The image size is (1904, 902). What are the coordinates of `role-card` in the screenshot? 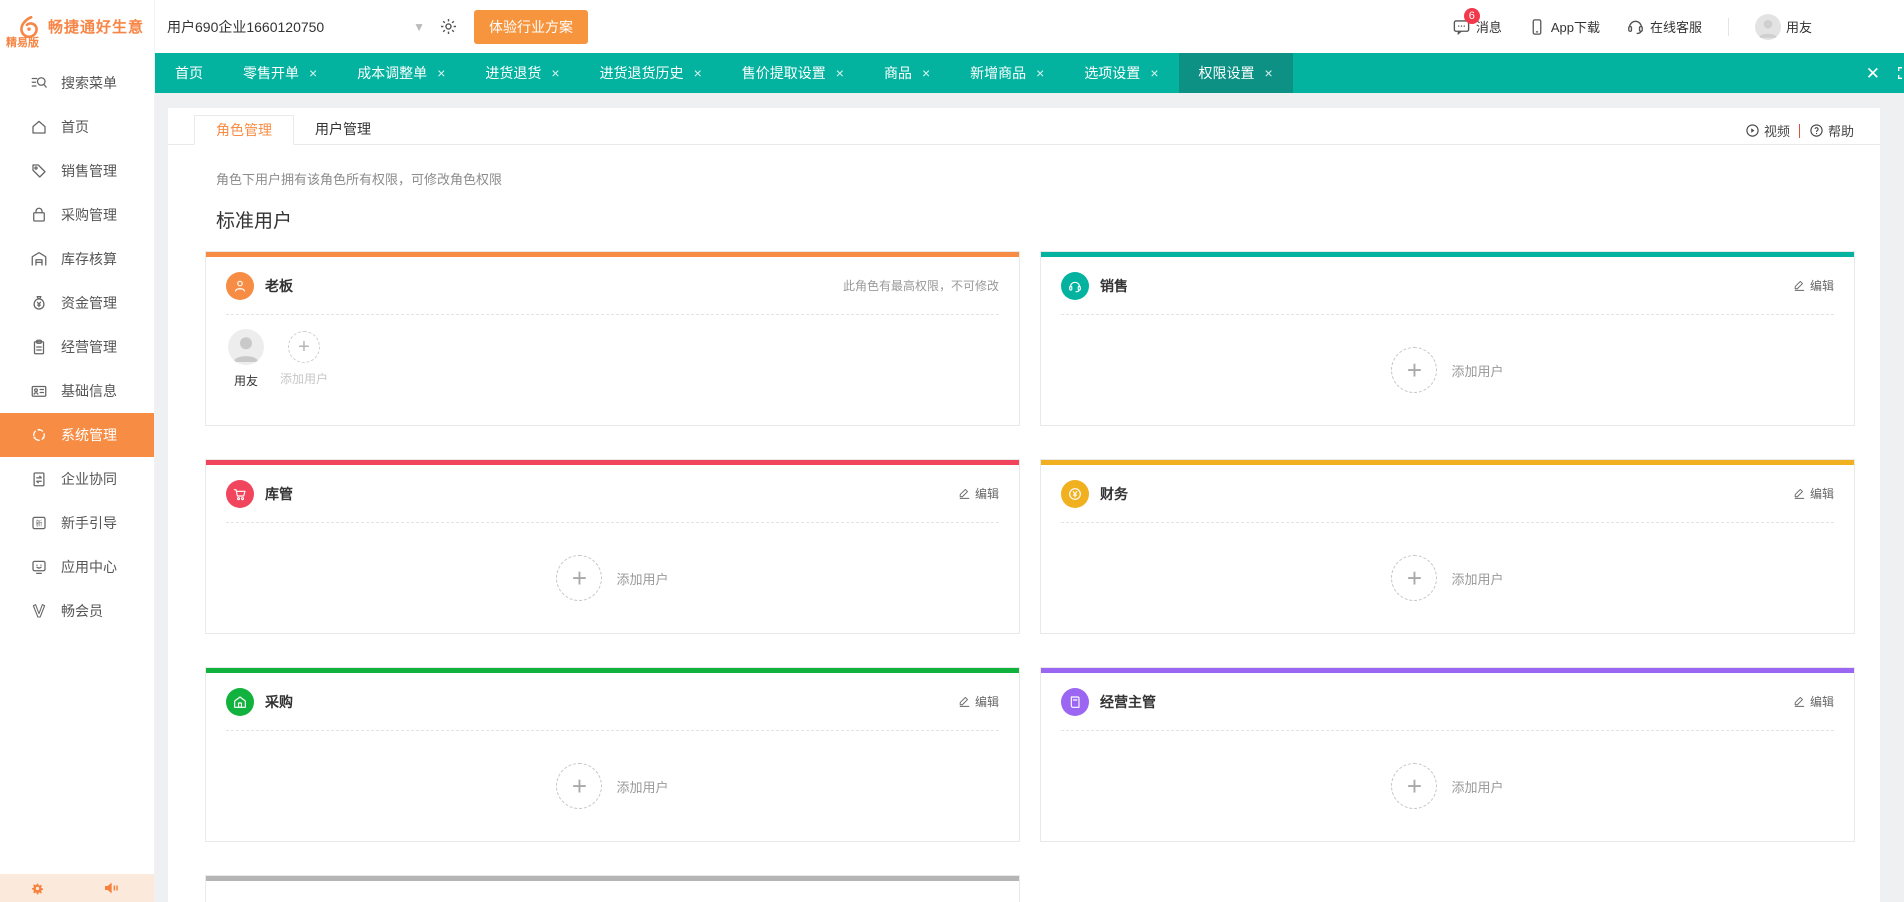 It's located at (612, 888).